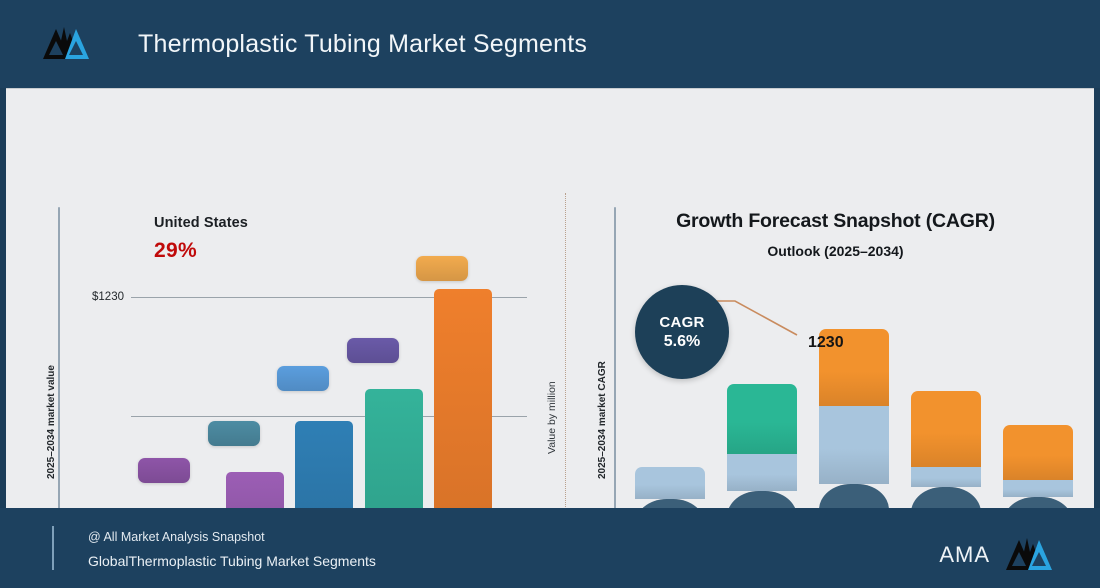 This screenshot has height=588, width=1100. What do you see at coordinates (964, 554) in the screenshot?
I see `footer-brand-text: AMA` at bounding box center [964, 554].